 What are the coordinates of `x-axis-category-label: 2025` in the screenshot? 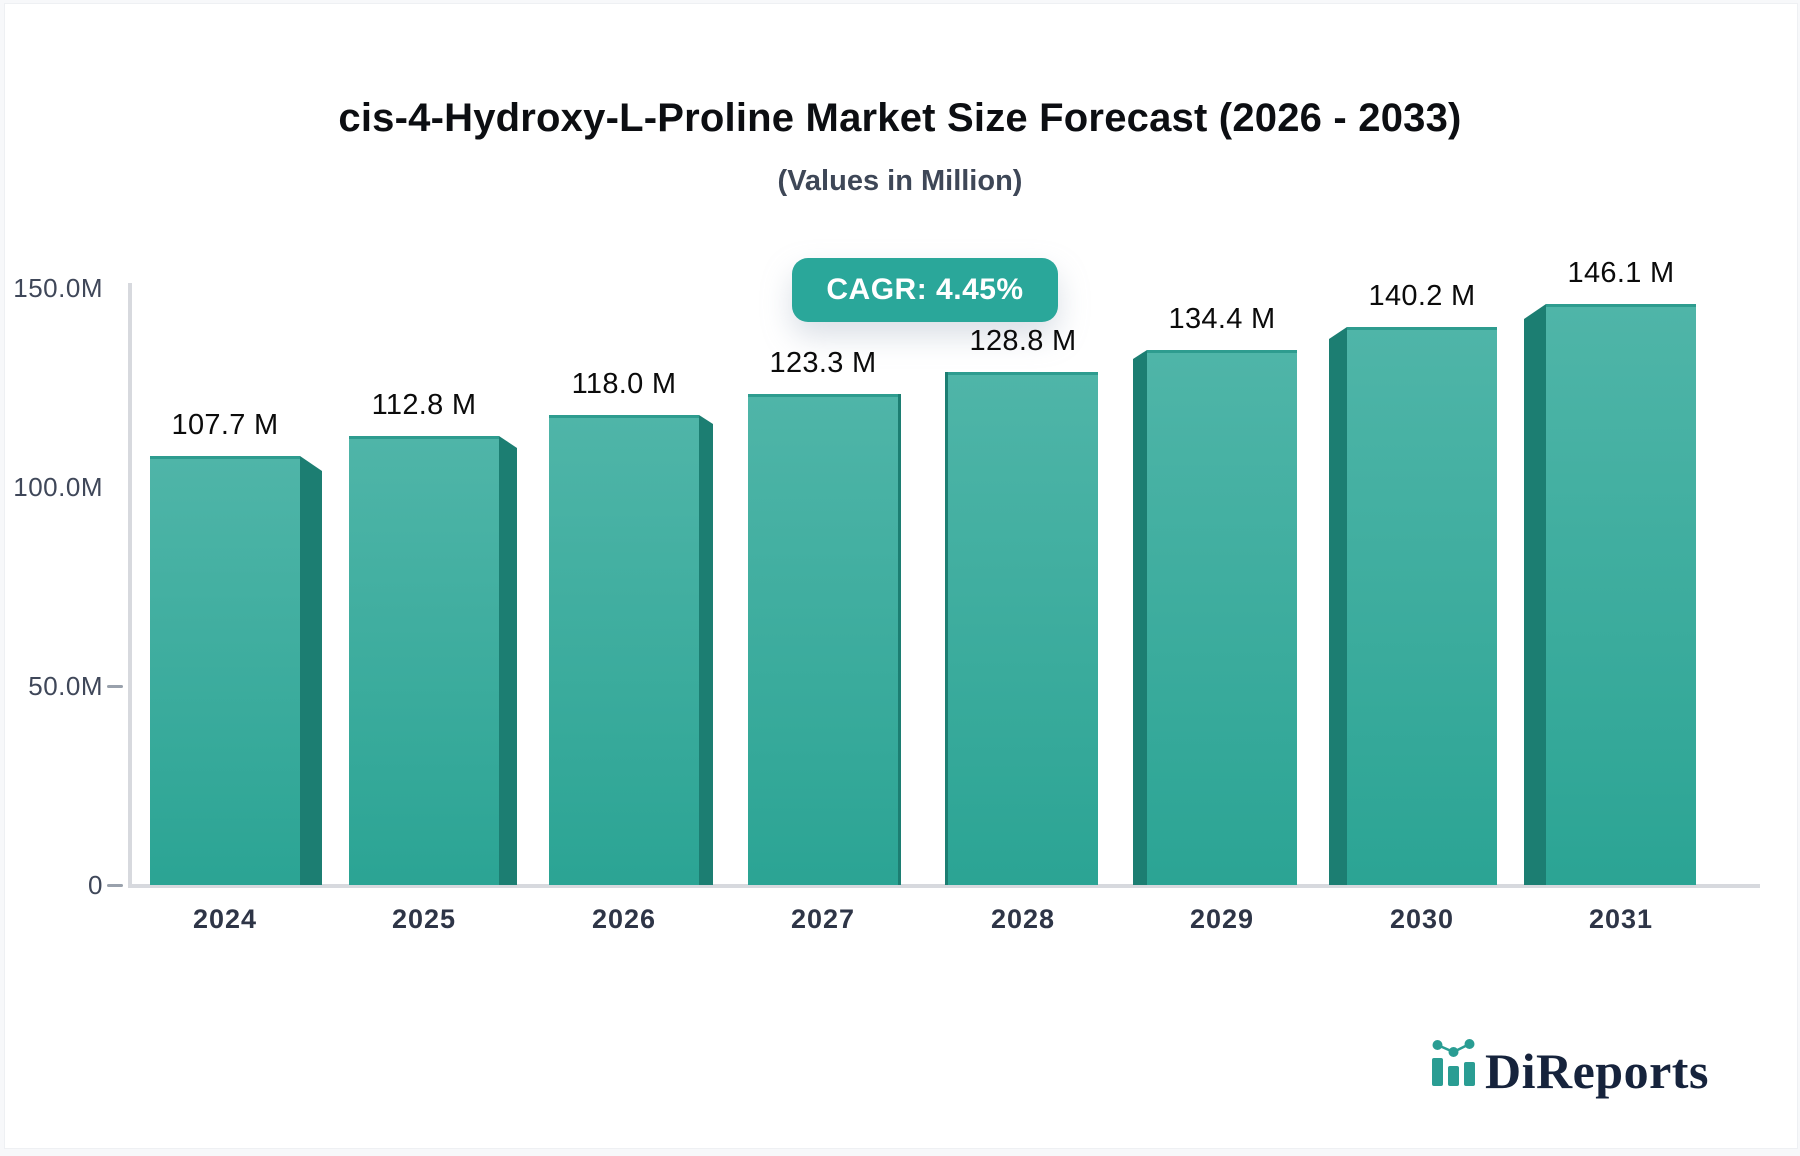 It's located at (424, 919).